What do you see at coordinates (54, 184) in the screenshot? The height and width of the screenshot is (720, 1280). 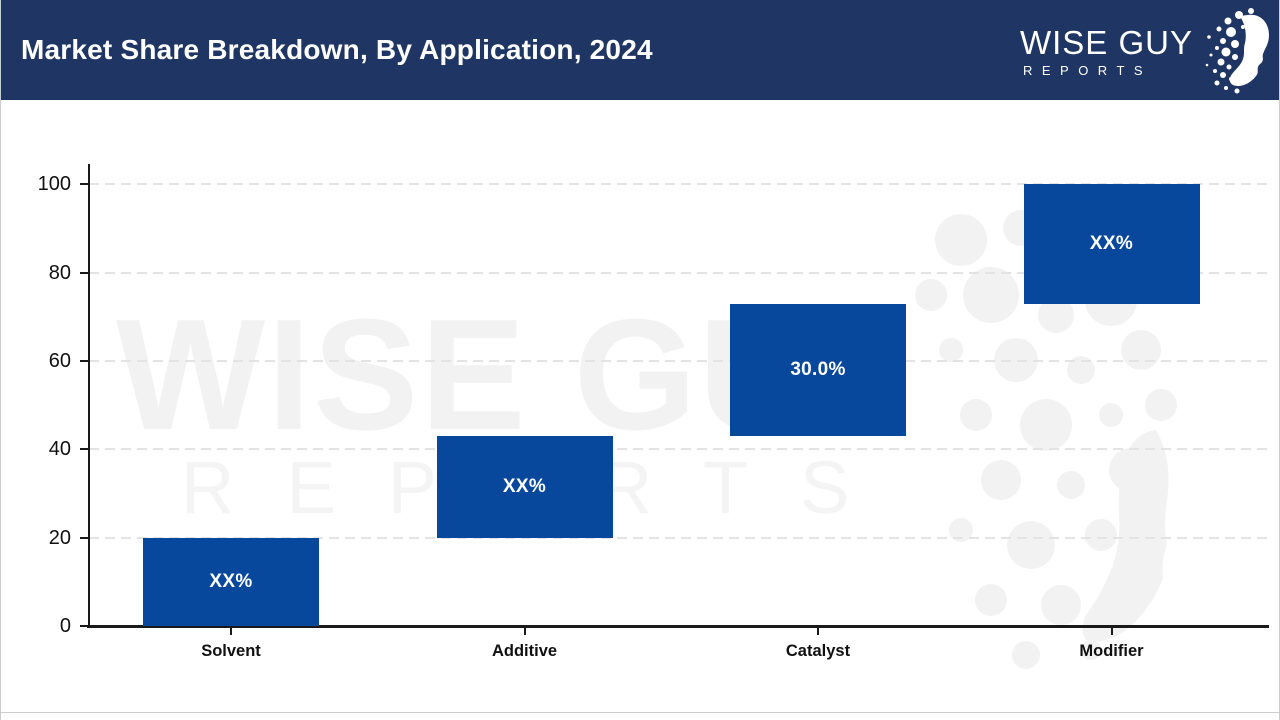 I see `y-axis-tick-label: 100` at bounding box center [54, 184].